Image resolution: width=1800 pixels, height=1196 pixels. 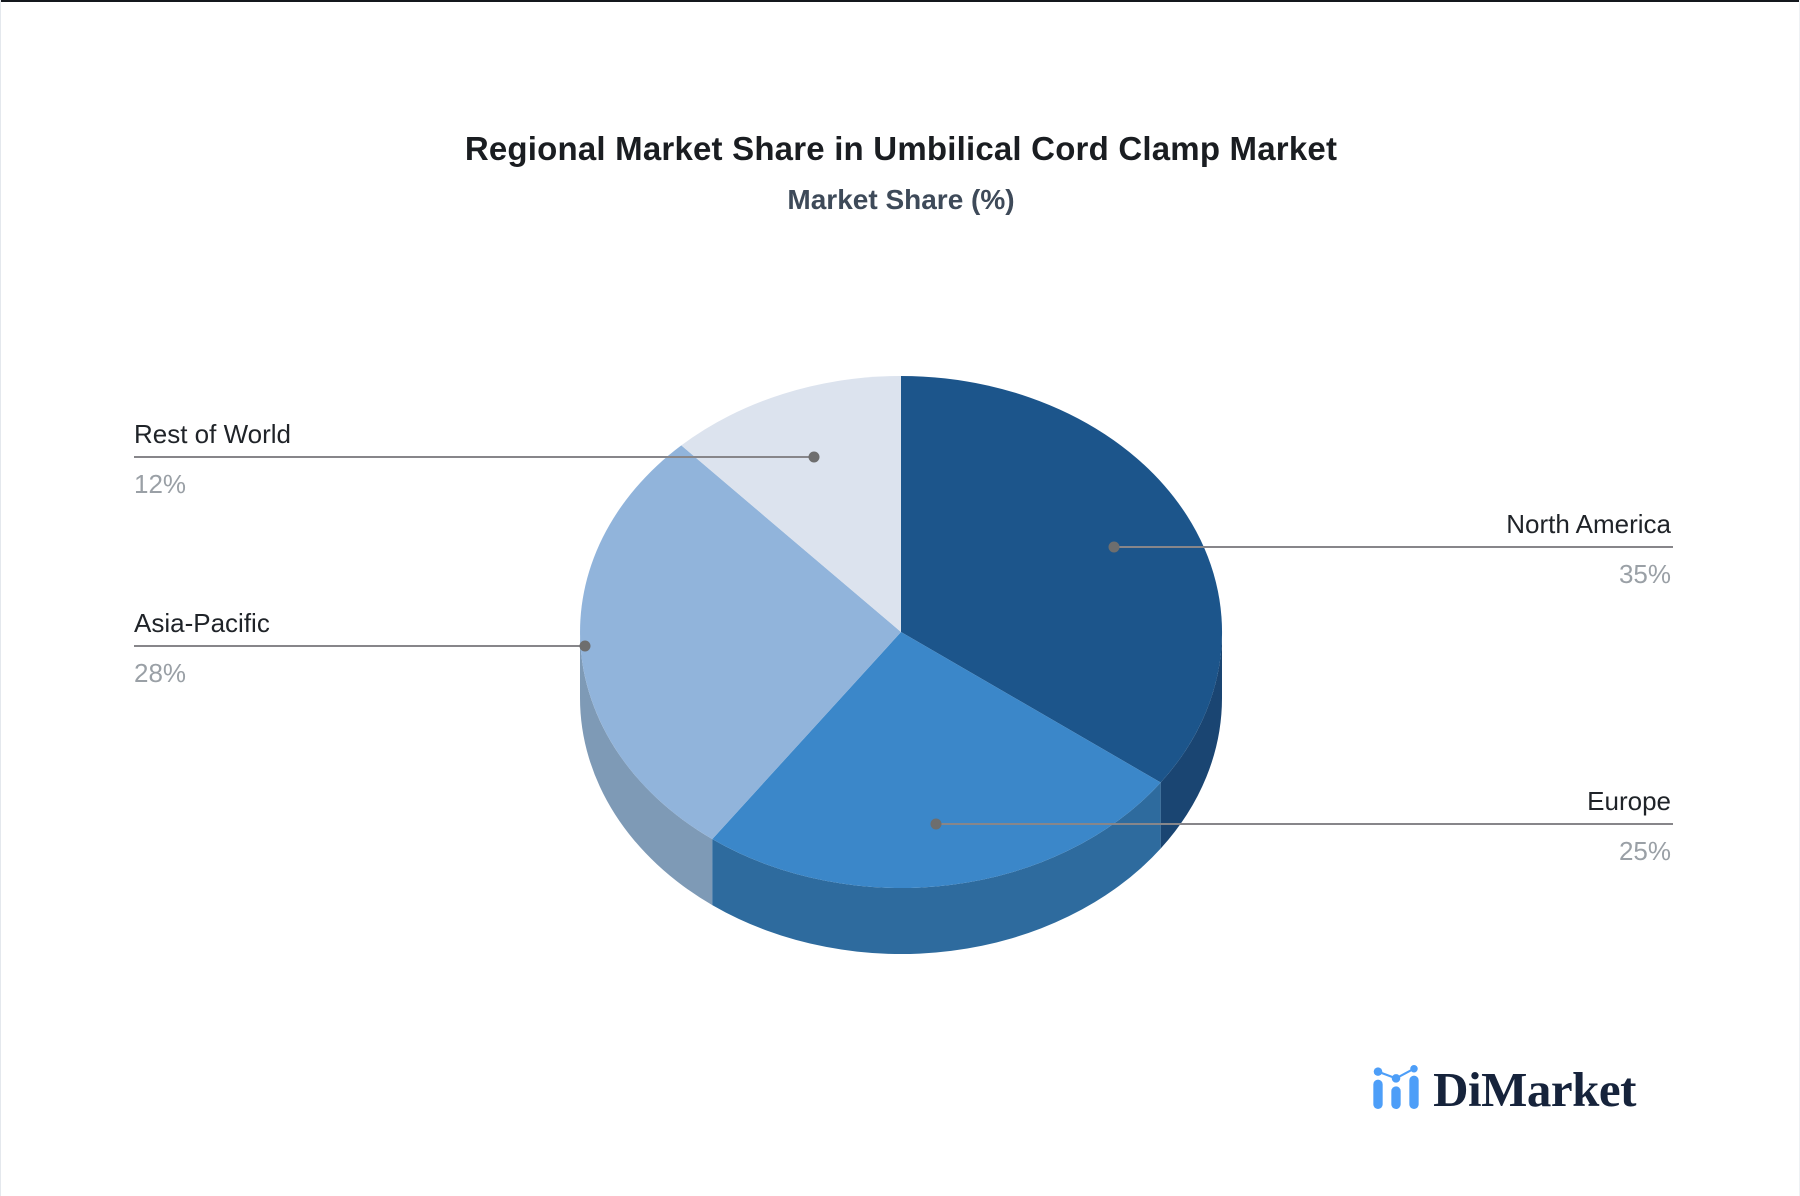 I want to click on dimarket-logo: DiMarket, so click(x=1504, y=1089).